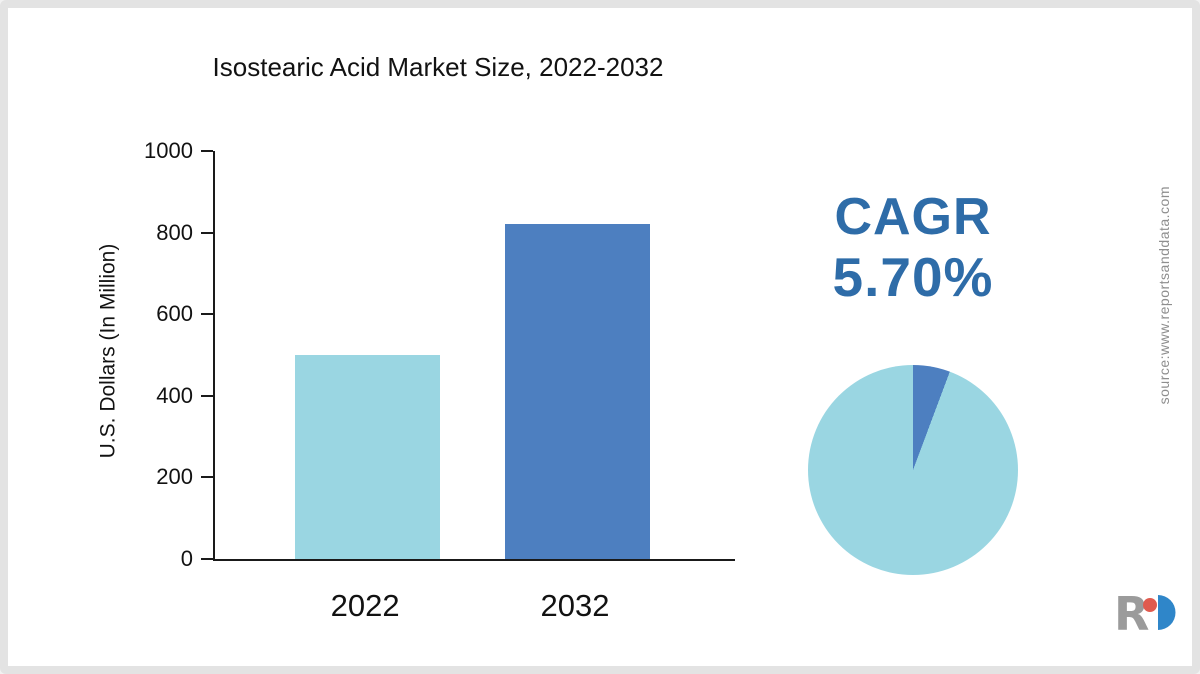  I want to click on cagr-block: CAGR 5.70%, so click(913, 248).